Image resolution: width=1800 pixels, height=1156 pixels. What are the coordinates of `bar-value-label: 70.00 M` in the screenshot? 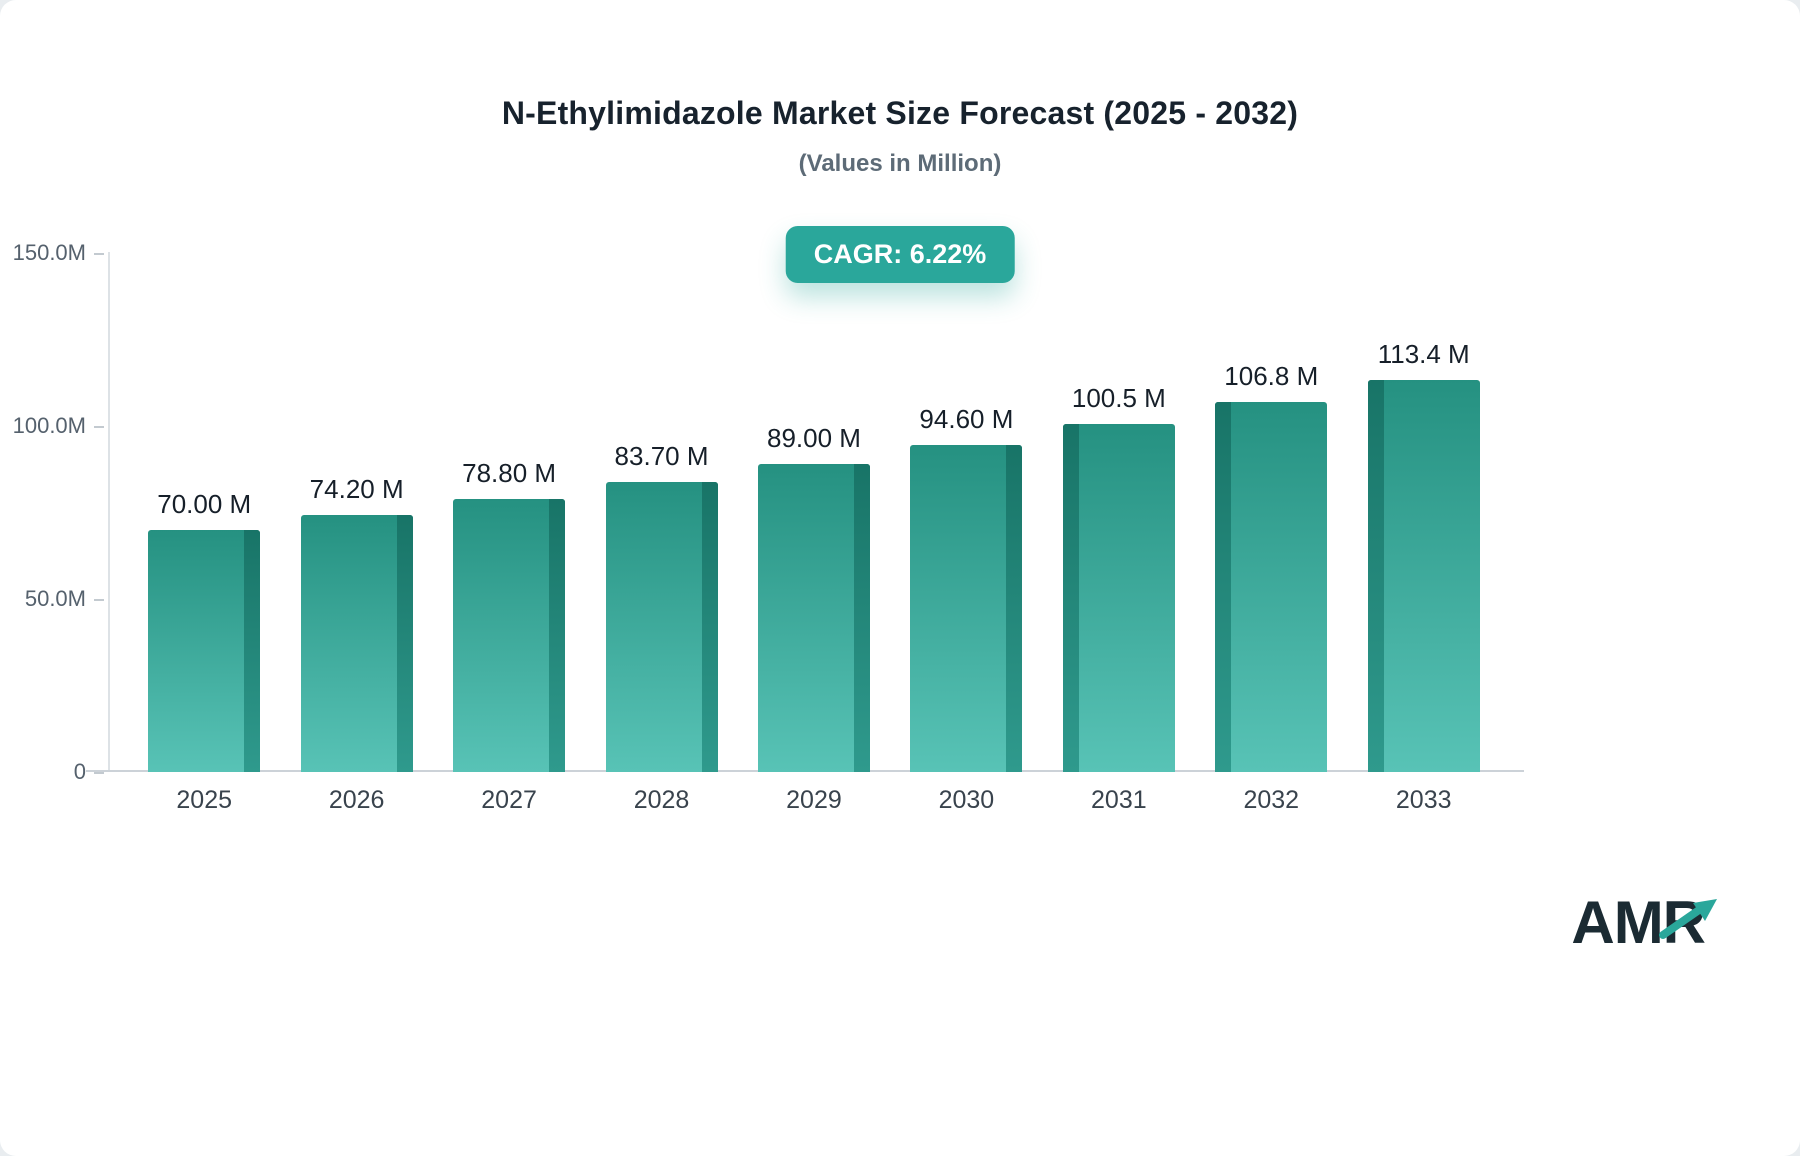 It's located at (204, 503).